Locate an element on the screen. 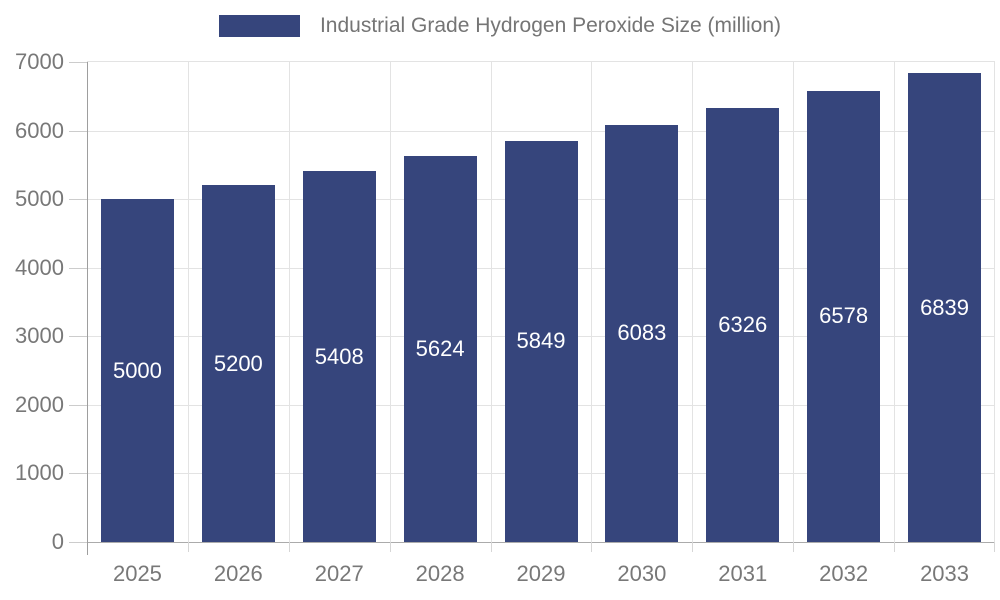 The width and height of the screenshot is (1000, 600). y-axis-label: 3000 is located at coordinates (39, 336).